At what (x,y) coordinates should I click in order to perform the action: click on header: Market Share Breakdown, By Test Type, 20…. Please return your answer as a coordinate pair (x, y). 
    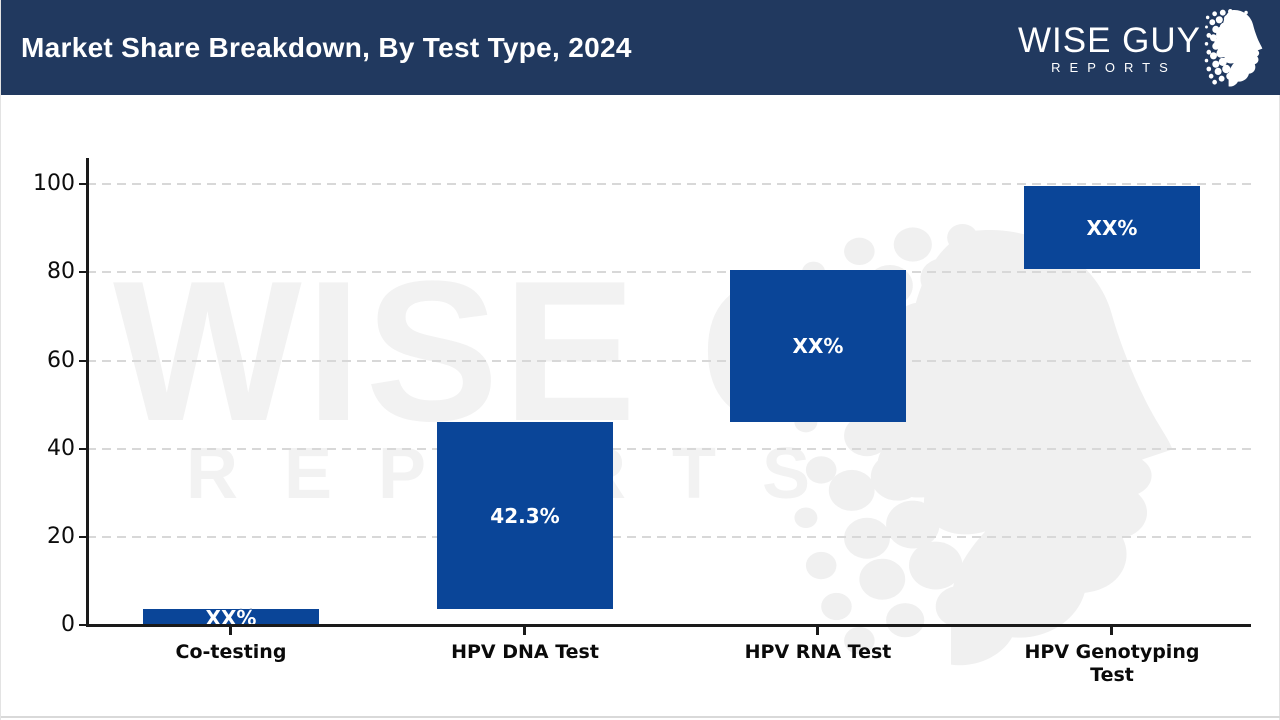
    Looking at the image, I should click on (640, 47).